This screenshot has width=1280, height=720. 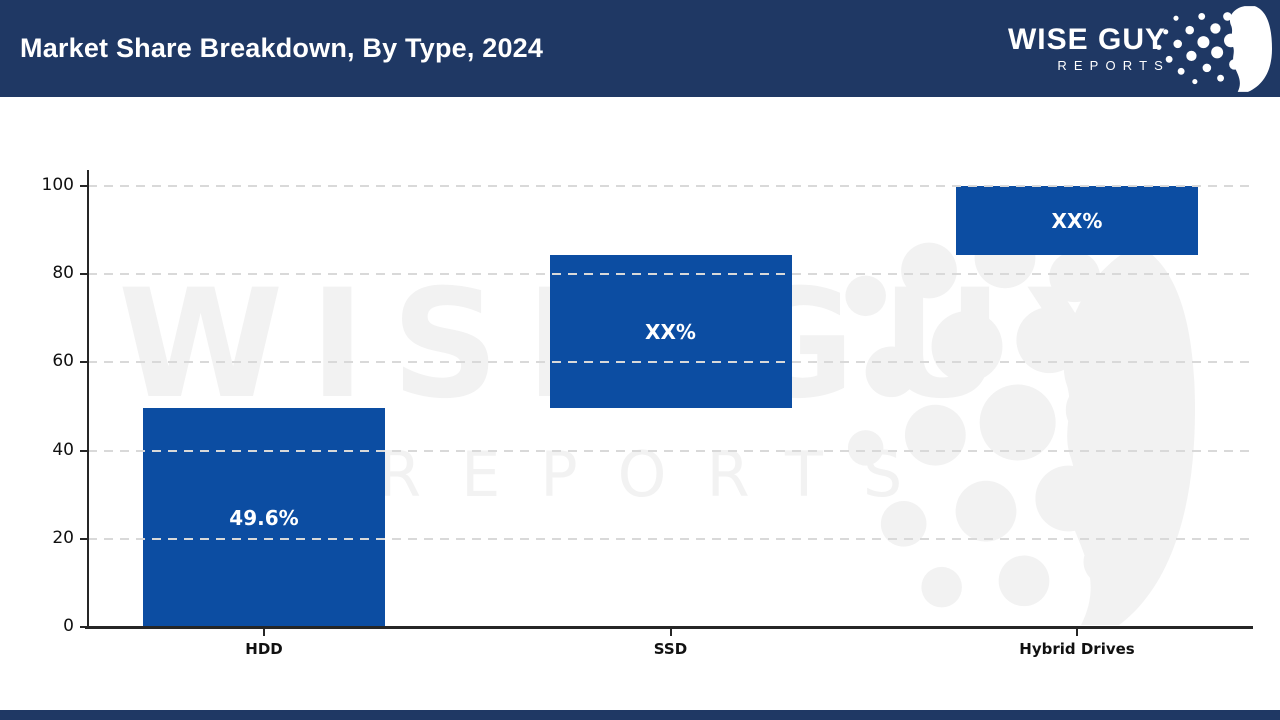 I want to click on x-category-label: HDD, so click(x=264, y=649).